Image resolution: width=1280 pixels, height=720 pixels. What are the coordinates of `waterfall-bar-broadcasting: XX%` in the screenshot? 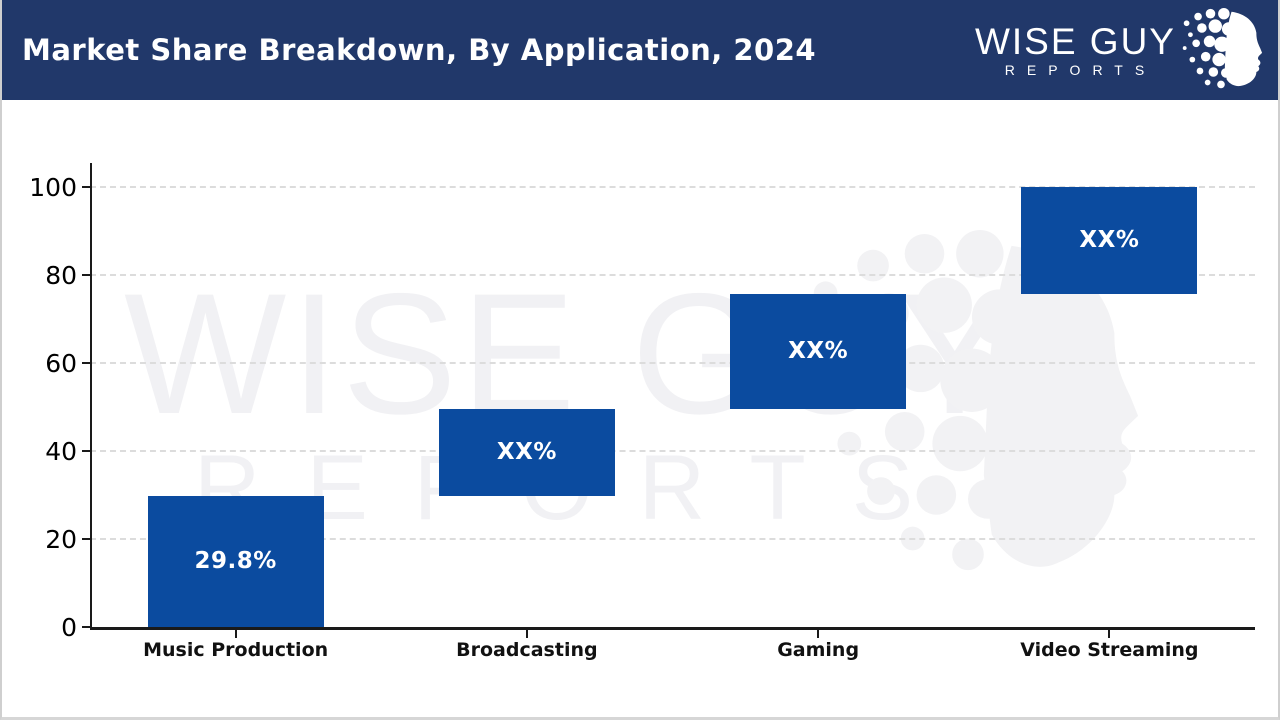 It's located at (526, 452).